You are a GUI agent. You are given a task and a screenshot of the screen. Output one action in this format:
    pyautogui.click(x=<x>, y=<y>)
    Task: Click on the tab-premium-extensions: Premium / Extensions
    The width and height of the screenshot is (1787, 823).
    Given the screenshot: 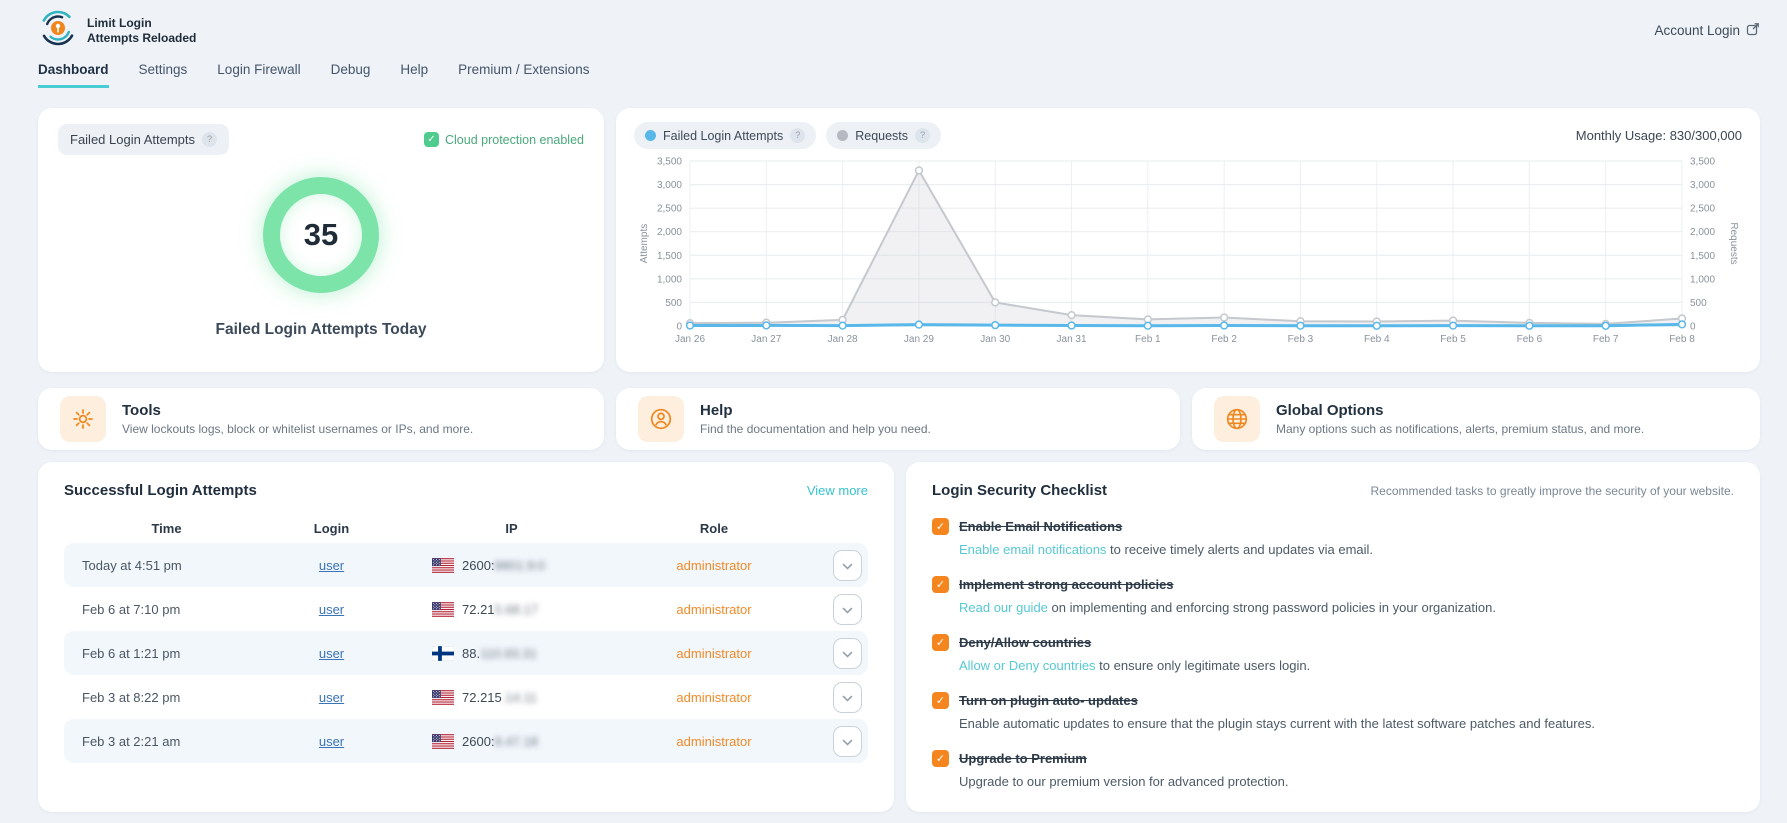 What is the action you would take?
    pyautogui.click(x=524, y=69)
    